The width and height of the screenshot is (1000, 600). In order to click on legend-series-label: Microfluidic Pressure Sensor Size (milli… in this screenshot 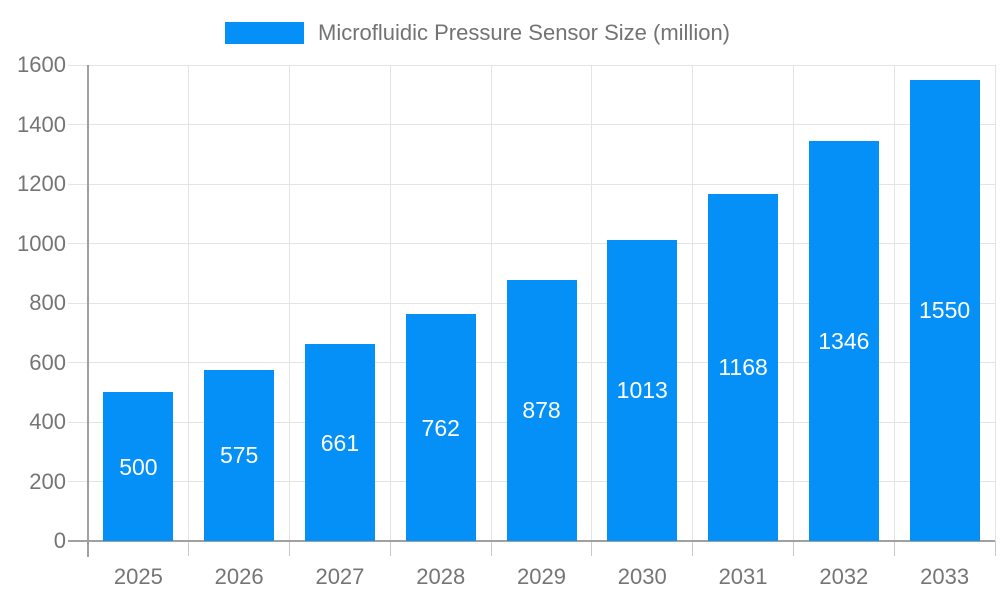, I will do `click(524, 32)`.